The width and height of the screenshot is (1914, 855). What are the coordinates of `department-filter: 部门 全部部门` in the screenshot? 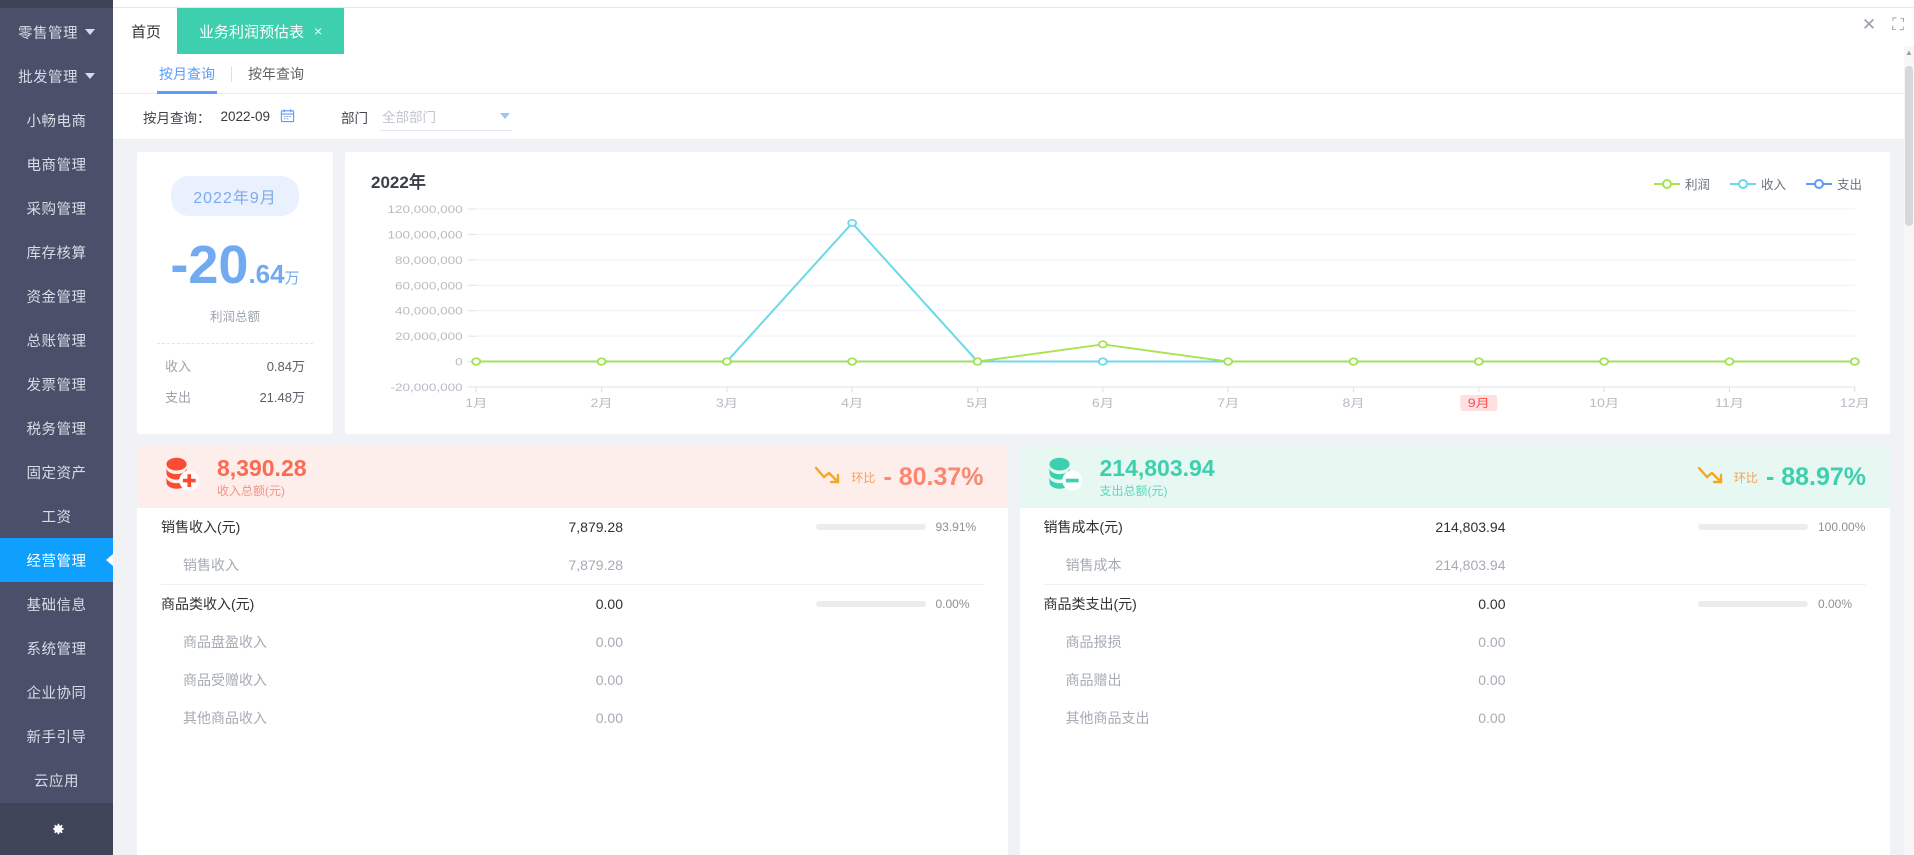 It's located at (427, 117).